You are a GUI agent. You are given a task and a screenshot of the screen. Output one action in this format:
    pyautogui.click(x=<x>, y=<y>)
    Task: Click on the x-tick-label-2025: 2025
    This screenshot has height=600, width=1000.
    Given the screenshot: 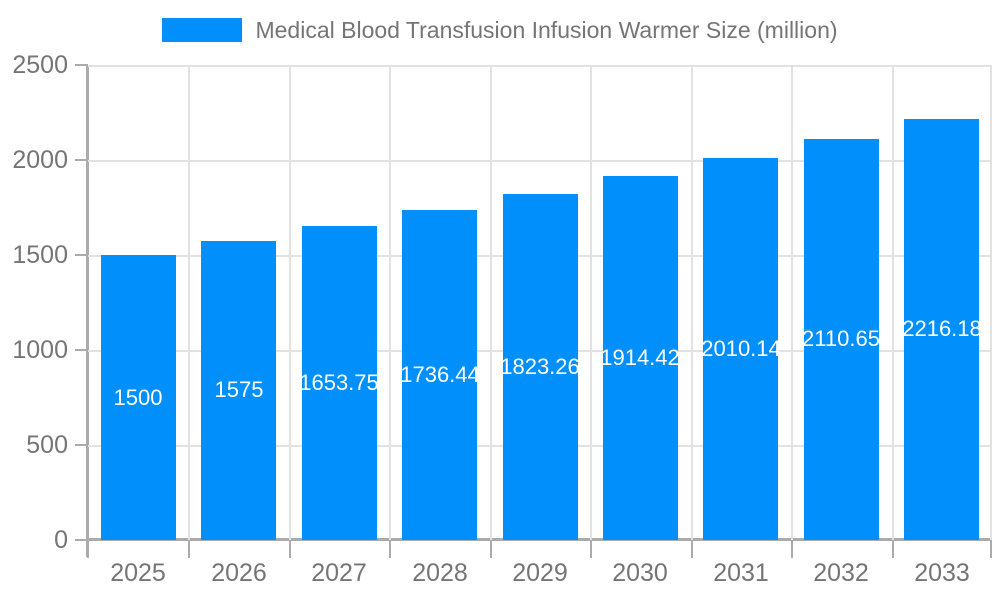 What is the action you would take?
    pyautogui.click(x=138, y=573)
    